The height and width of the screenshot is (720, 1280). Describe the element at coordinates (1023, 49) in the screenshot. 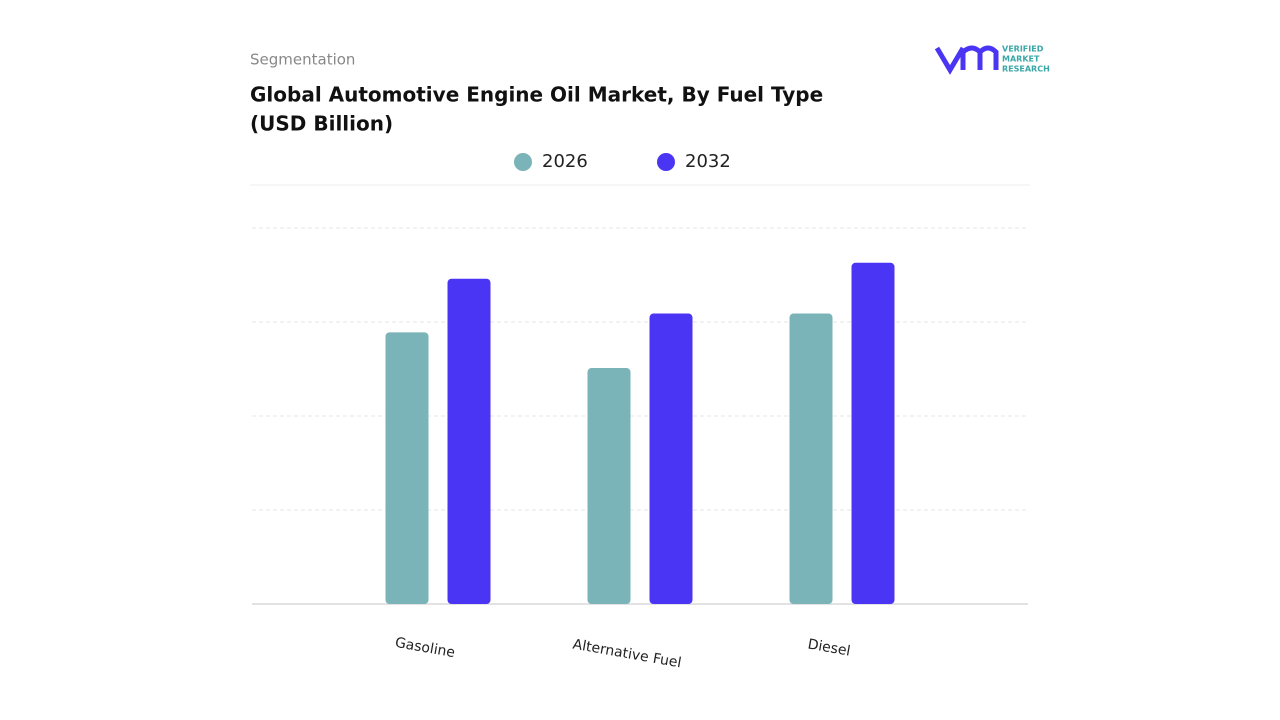

I see `logo-text: VERIFIED` at that location.